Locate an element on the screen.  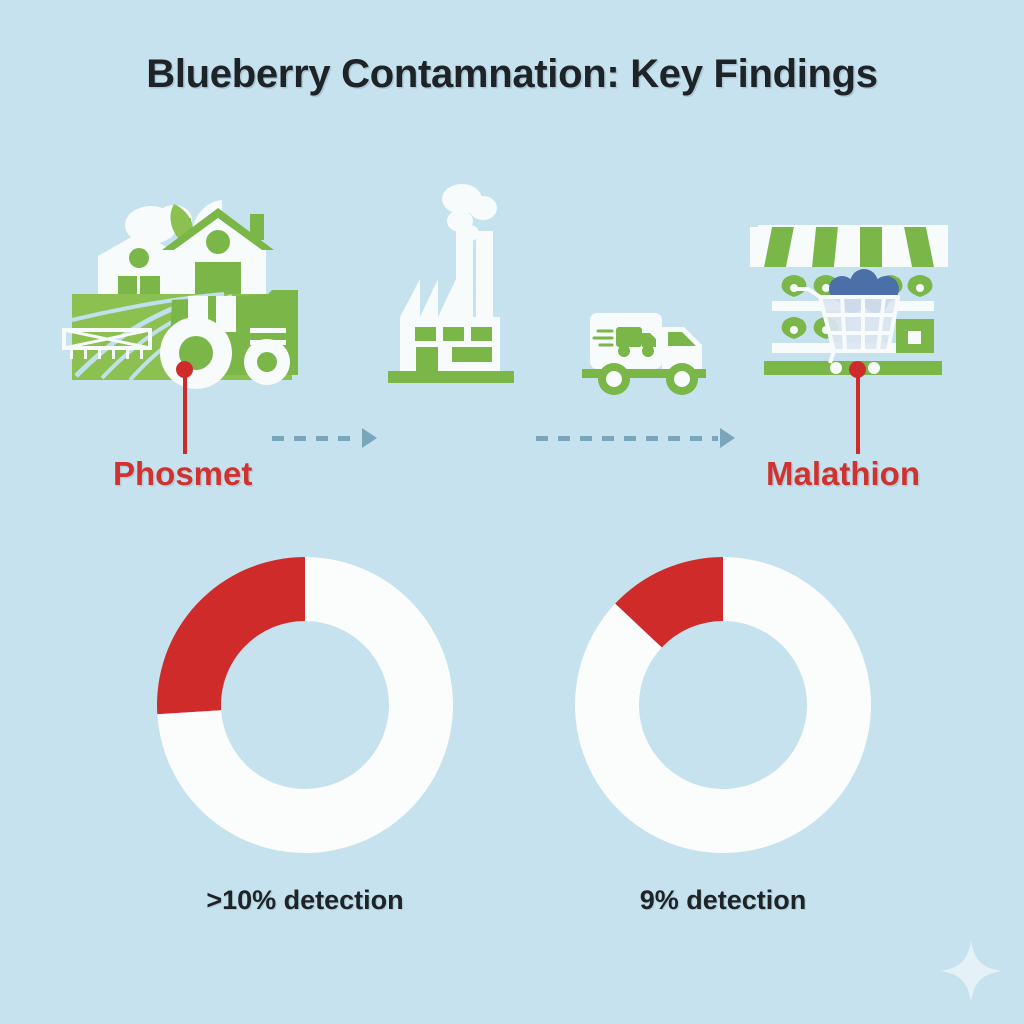
dashed-arrow-factory-to-market is located at coordinates (635, 438).